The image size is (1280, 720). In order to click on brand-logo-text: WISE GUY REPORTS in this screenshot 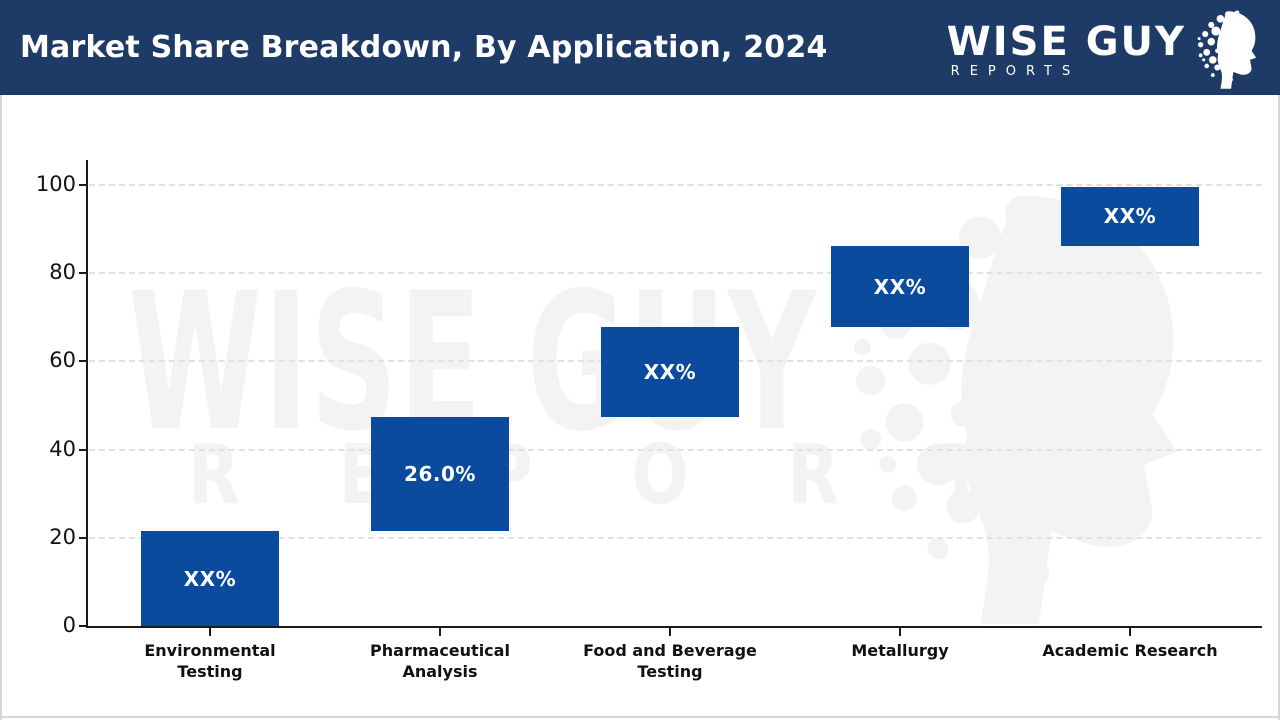, I will do `click(1066, 50)`.